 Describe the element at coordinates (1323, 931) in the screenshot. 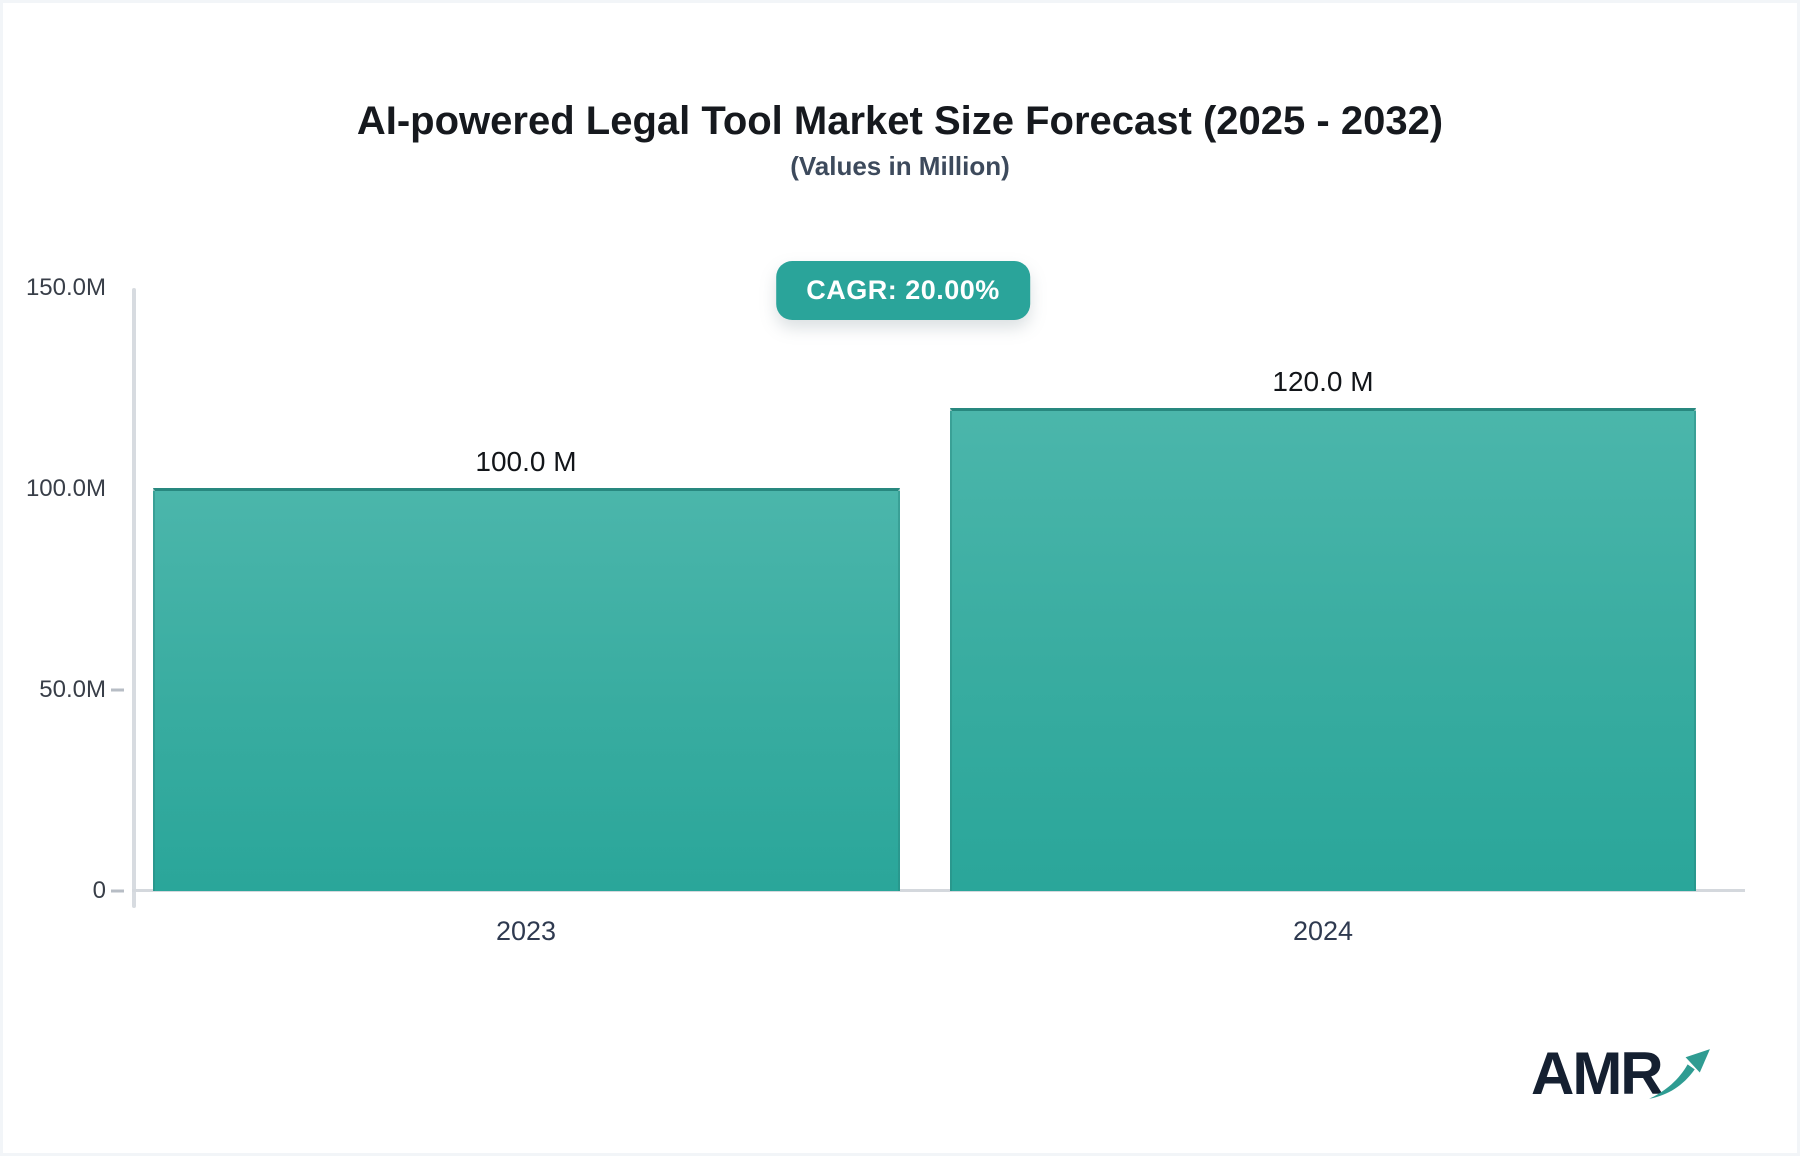

I see `x-axis-label-2024: 2024` at that location.